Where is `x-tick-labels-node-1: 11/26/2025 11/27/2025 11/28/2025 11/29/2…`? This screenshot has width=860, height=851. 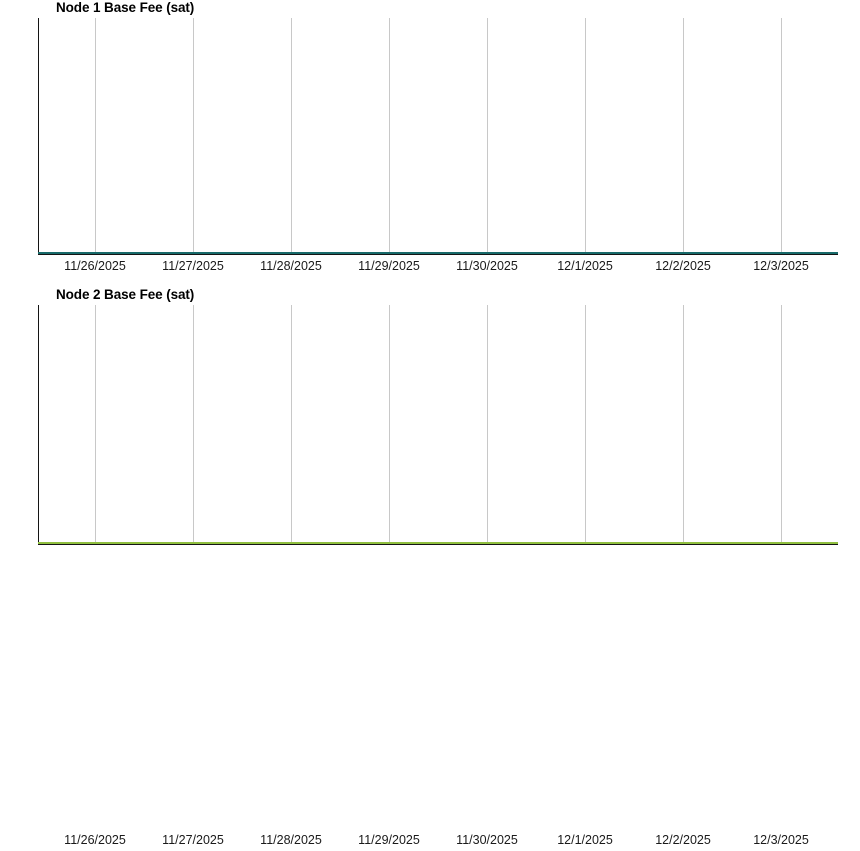
x-tick-labels-node-1: 11/26/2025 11/27/2025 11/28/2025 11/29/2… is located at coordinates (438, 268).